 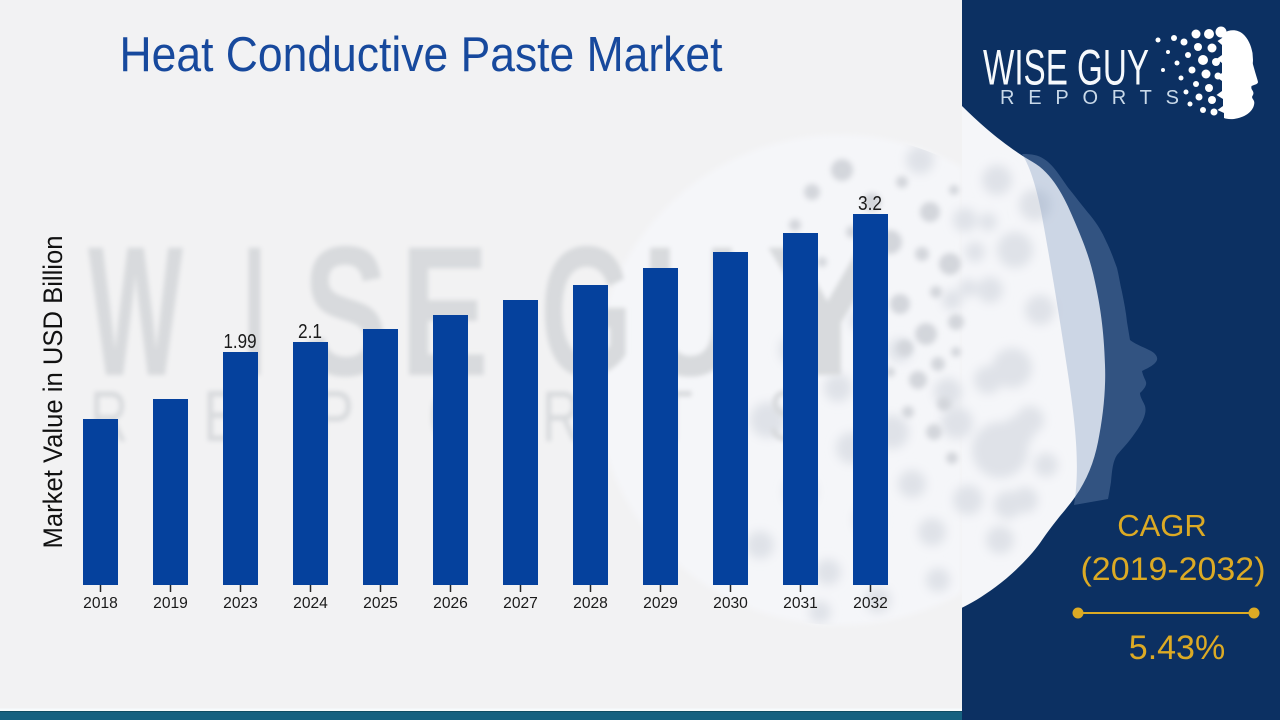 What do you see at coordinates (800, 603) in the screenshot?
I see `svg-text: 2031` at bounding box center [800, 603].